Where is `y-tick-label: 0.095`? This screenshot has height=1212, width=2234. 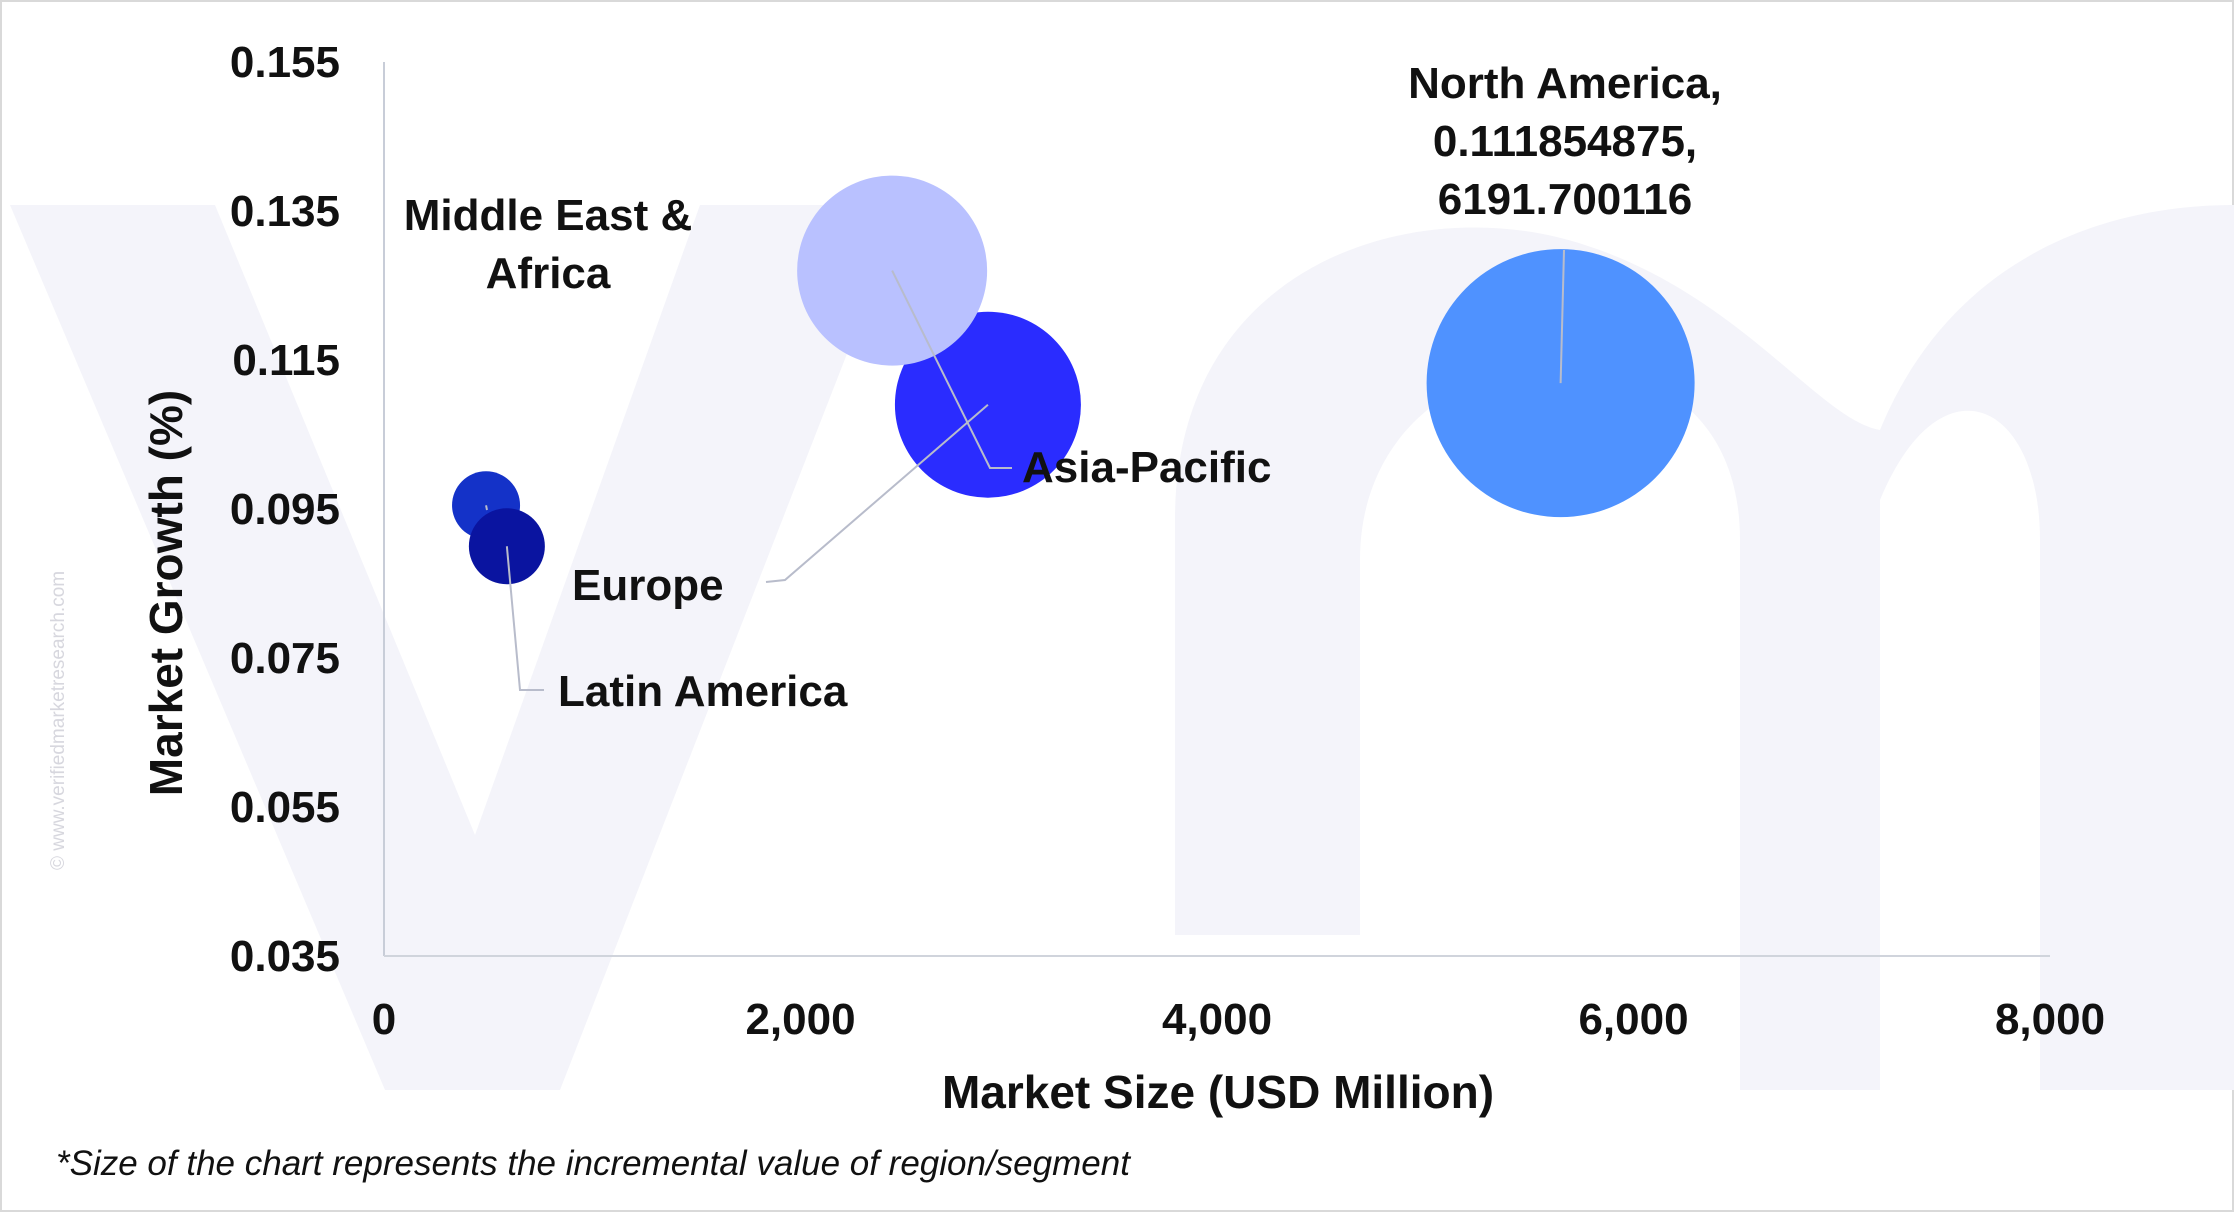 y-tick-label: 0.095 is located at coordinates (285, 509).